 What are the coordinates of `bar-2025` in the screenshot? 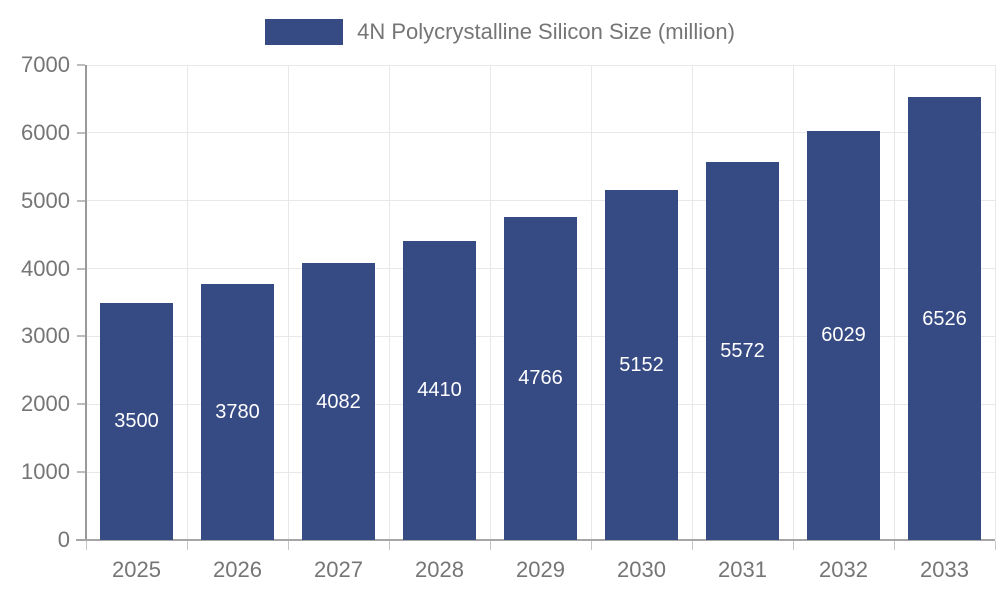 It's located at (136, 421).